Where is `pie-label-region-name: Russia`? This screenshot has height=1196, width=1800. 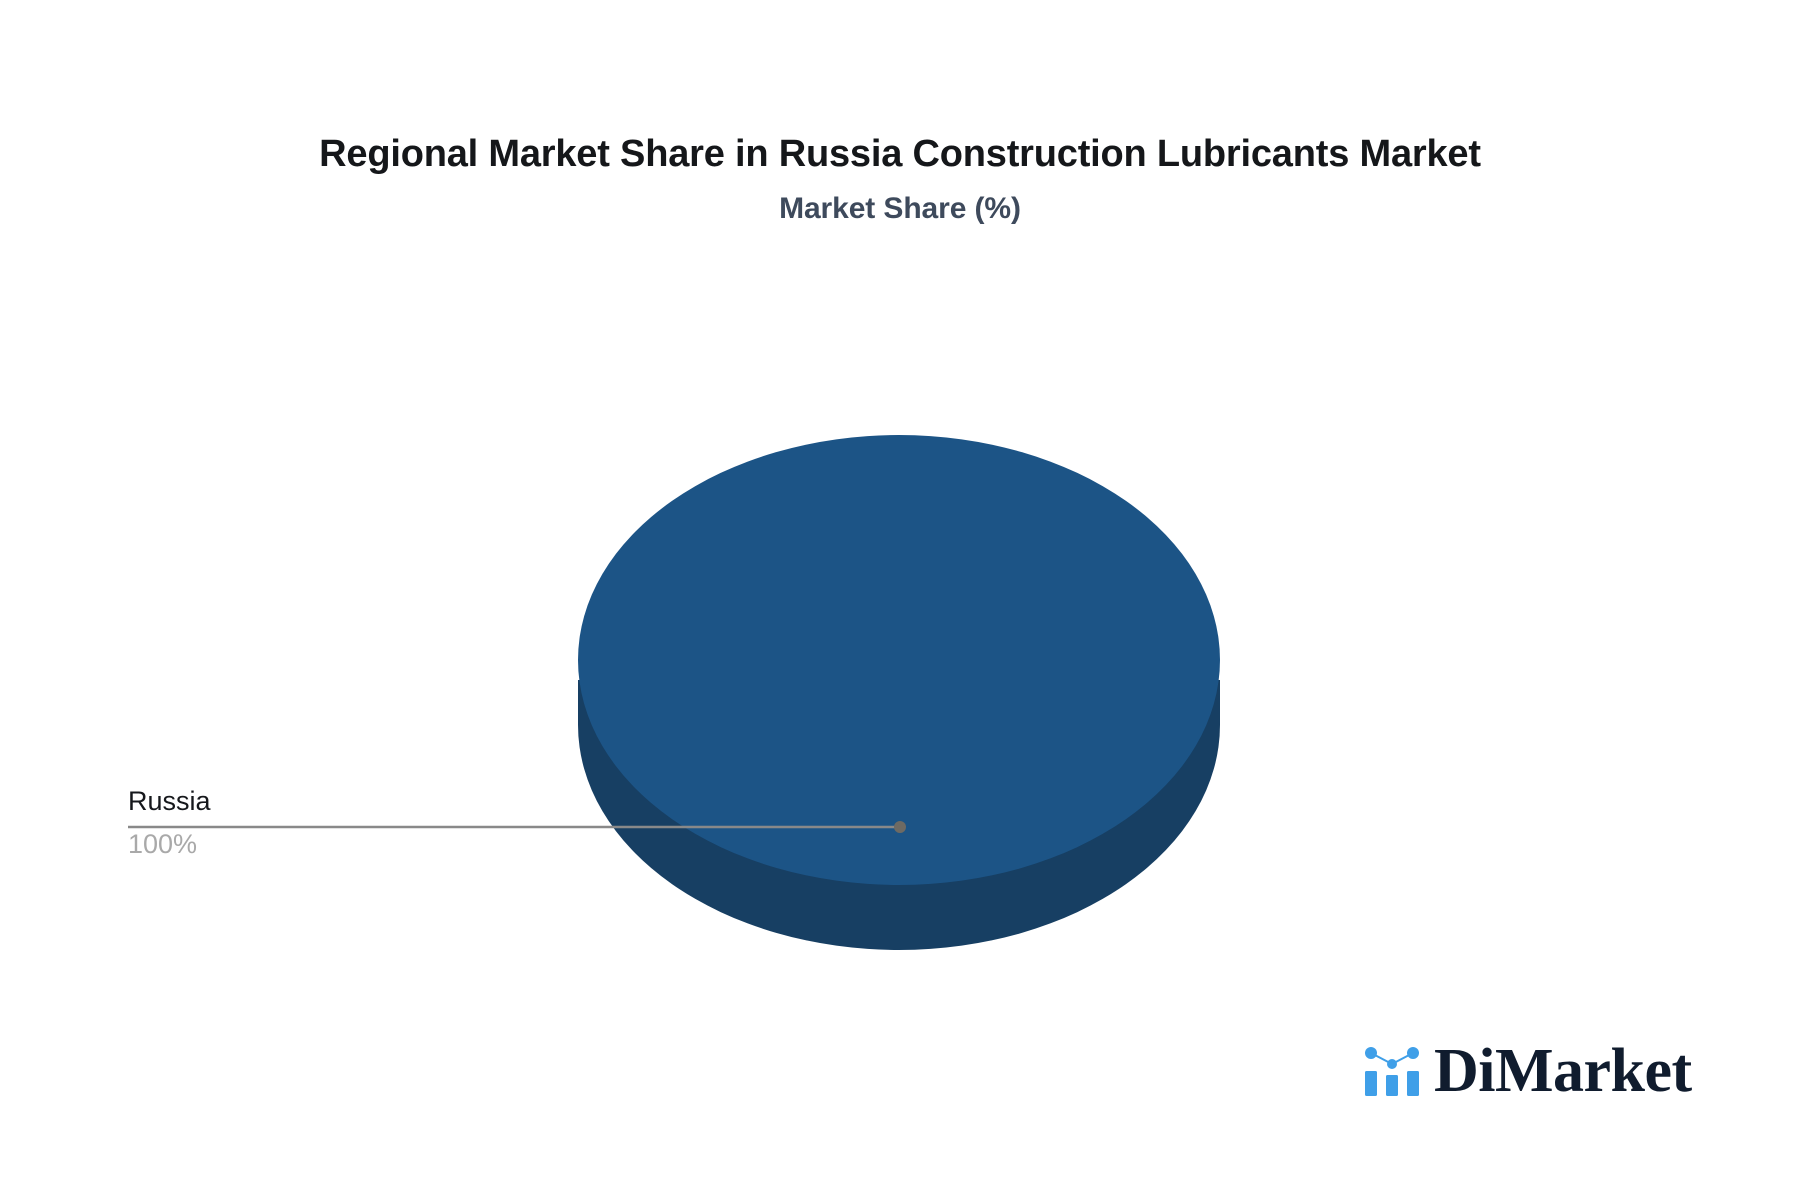 pie-label-region-name: Russia is located at coordinates (169, 801).